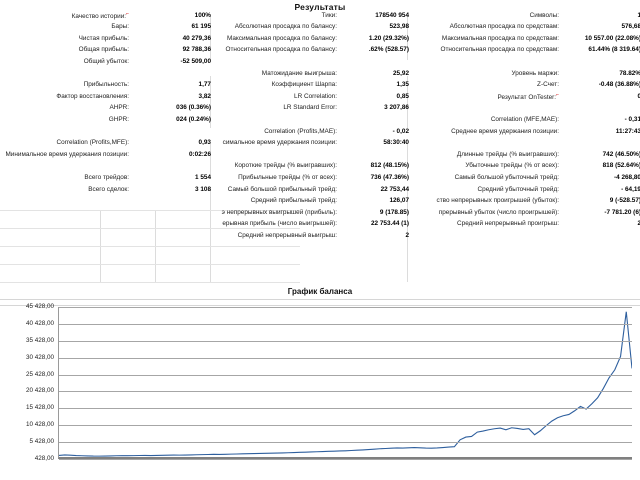  I want to click on stats-value: -4 268,80, so click(626, 177).